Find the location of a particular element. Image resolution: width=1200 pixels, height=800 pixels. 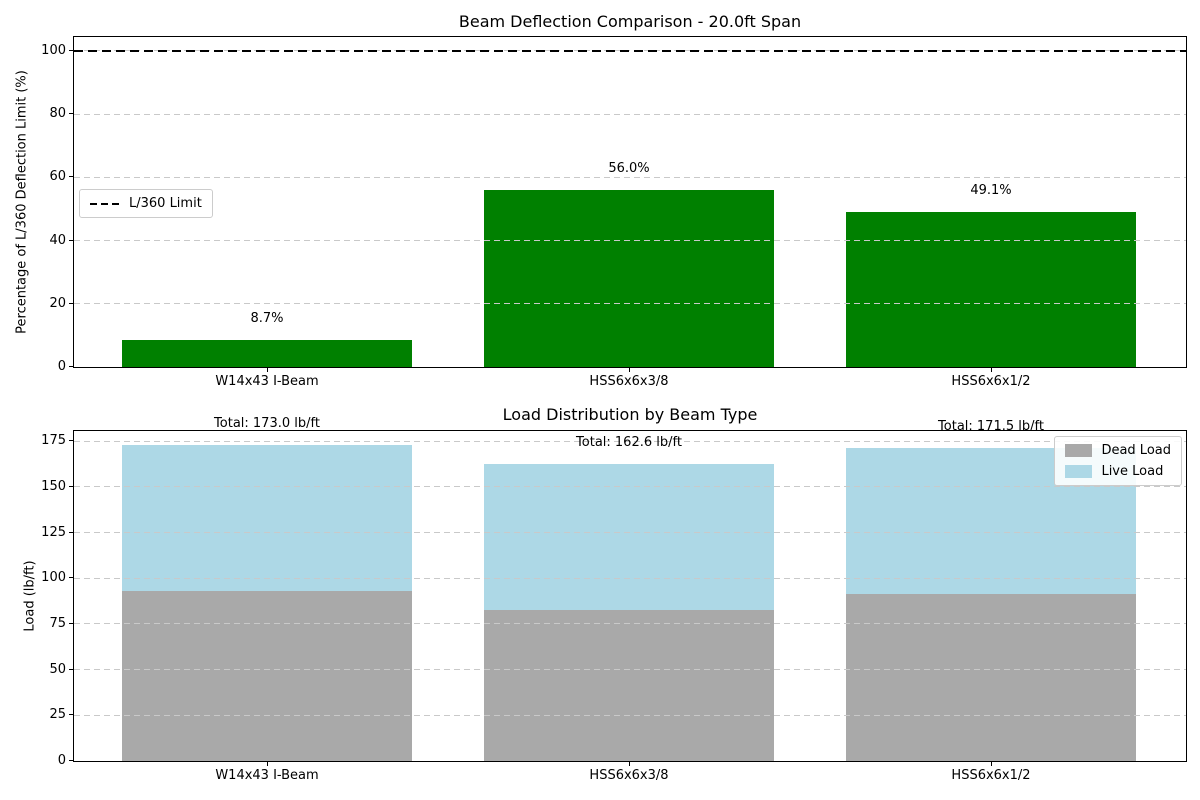

l360-limit-line is located at coordinates (630, 50).